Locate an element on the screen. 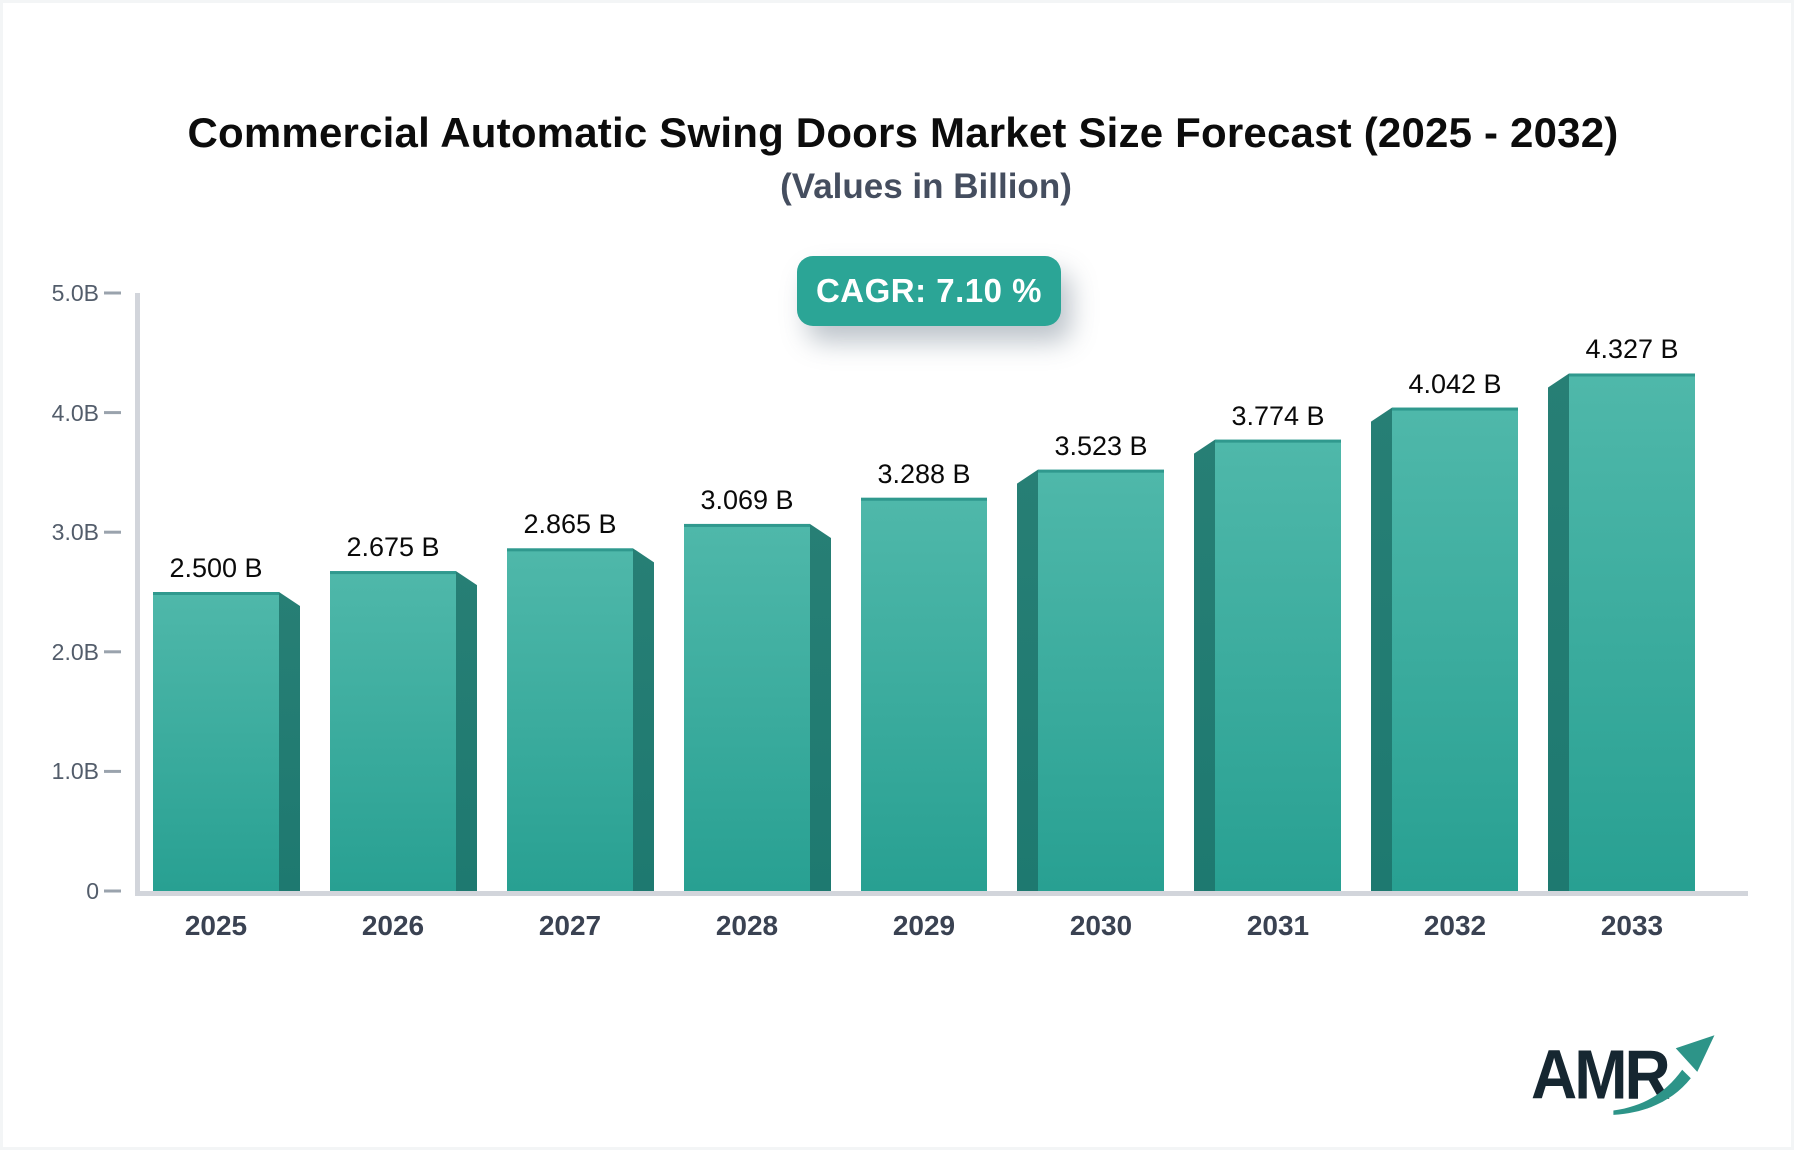 The height and width of the screenshot is (1159, 1800). bar-2025 is located at coordinates (226, 741).